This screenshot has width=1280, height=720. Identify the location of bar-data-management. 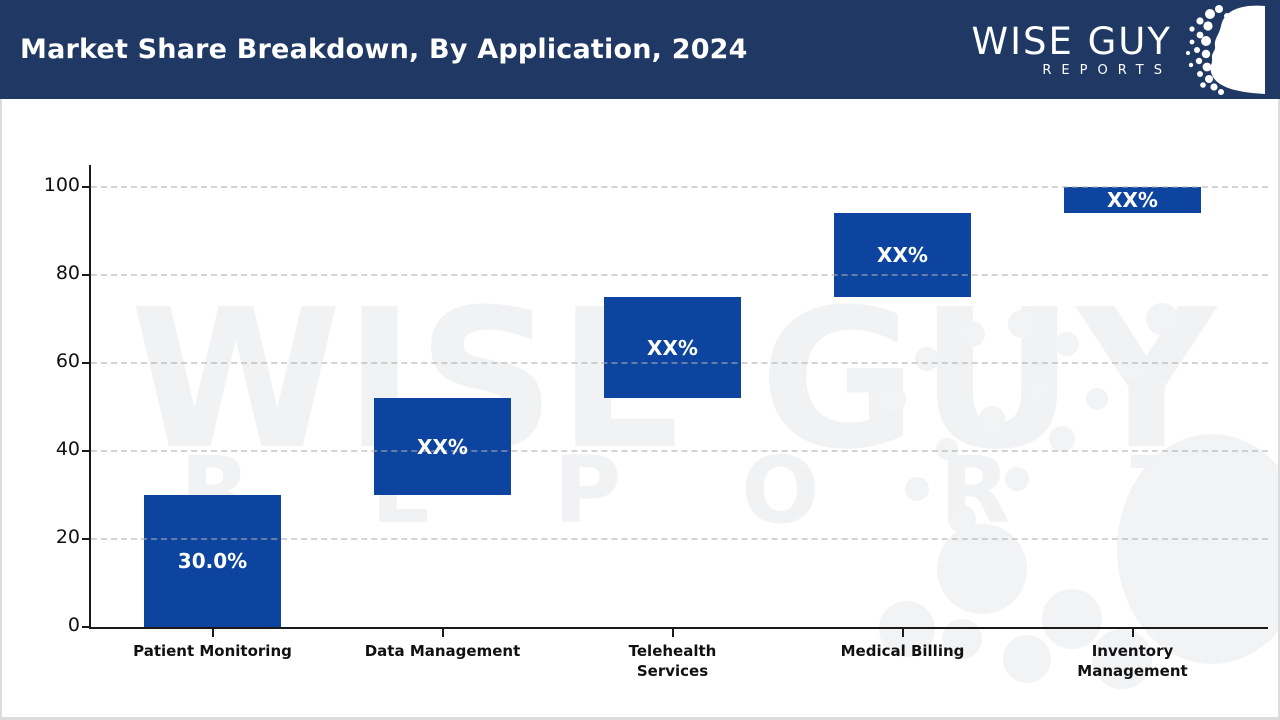
(442, 446).